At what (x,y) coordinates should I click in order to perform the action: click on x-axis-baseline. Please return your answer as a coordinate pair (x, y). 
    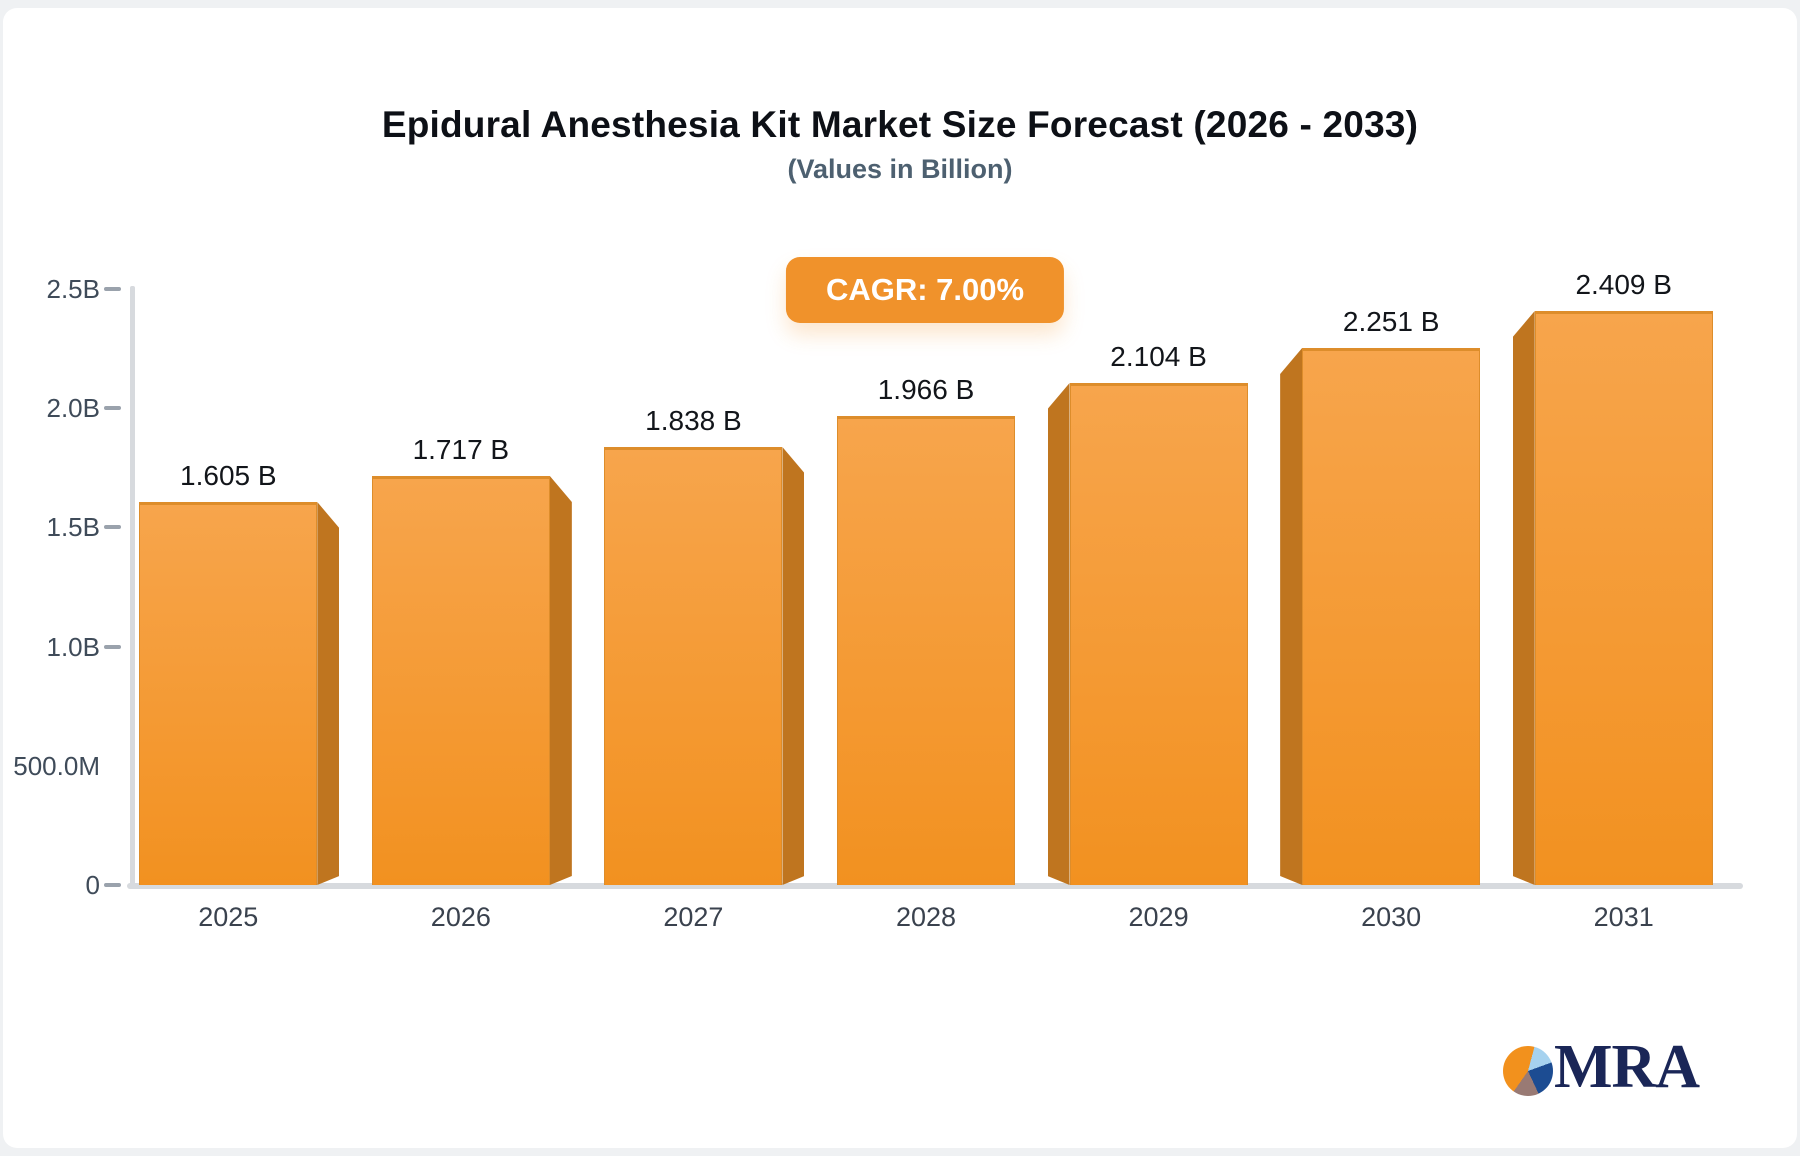
    Looking at the image, I should click on (935, 886).